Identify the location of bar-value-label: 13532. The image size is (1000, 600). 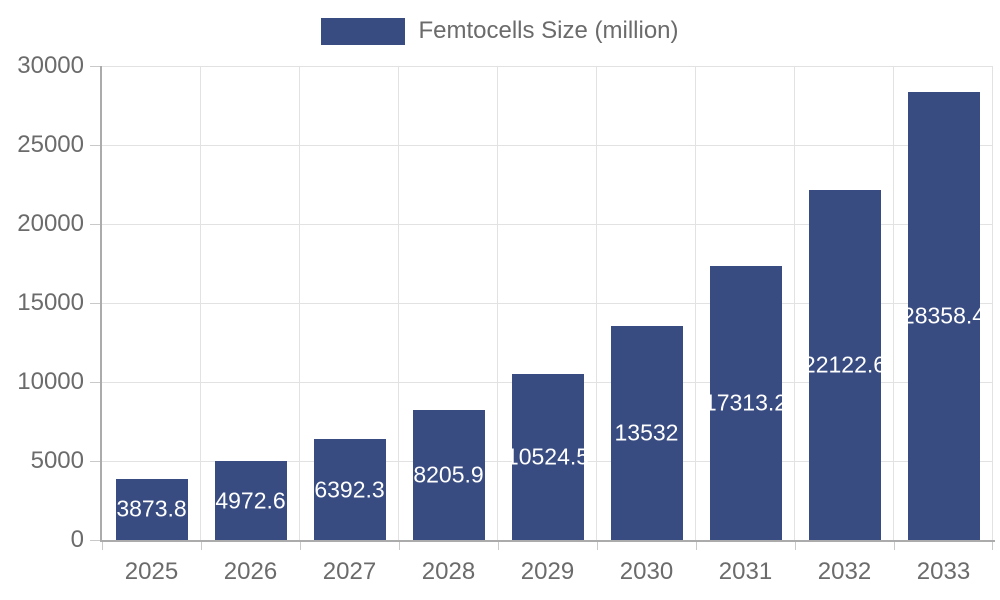
(646, 432).